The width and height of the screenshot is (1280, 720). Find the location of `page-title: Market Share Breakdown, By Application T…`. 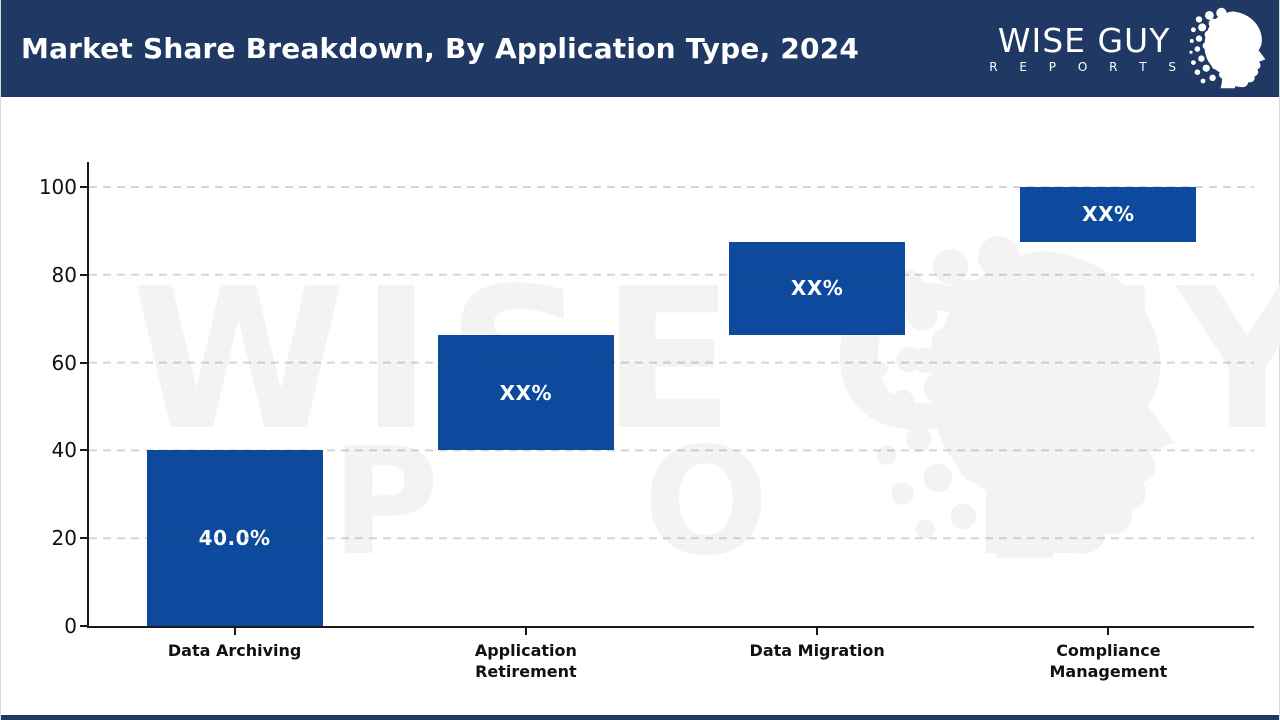

page-title: Market Share Breakdown, By Application T… is located at coordinates (440, 48).